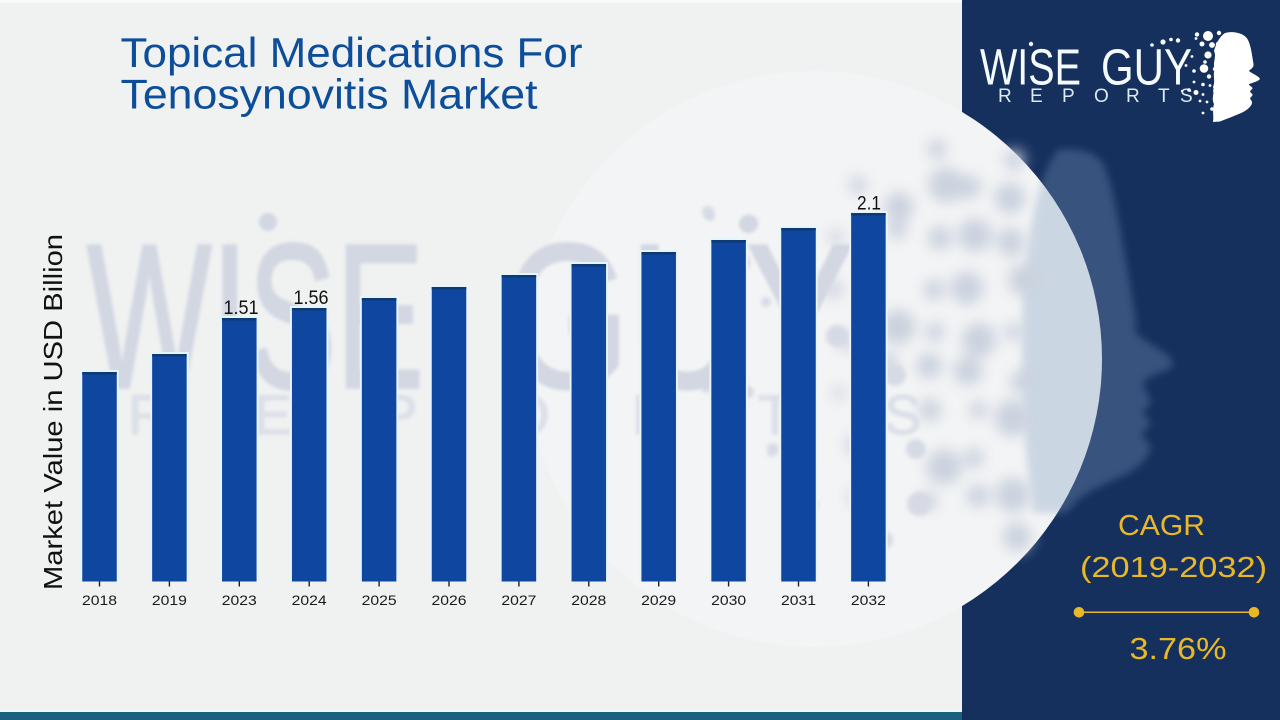  Describe the element at coordinates (658, 600) in the screenshot. I see `svg-text: 2029` at that location.